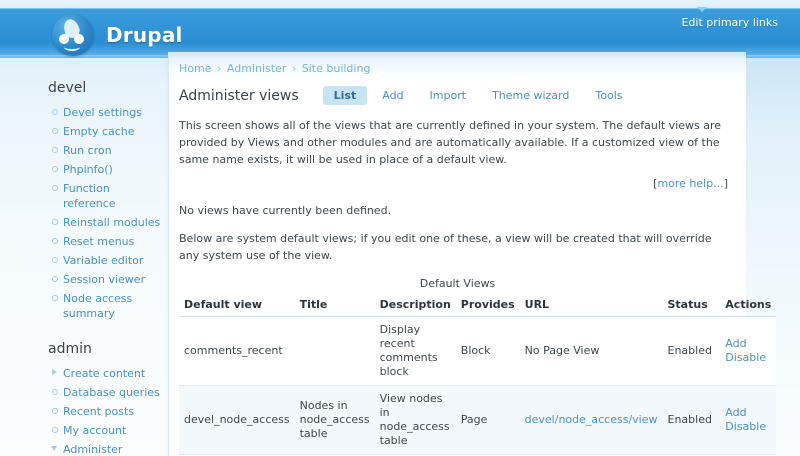 The width and height of the screenshot is (800, 456). I want to click on droplet-eye-left, so click(64, 39).